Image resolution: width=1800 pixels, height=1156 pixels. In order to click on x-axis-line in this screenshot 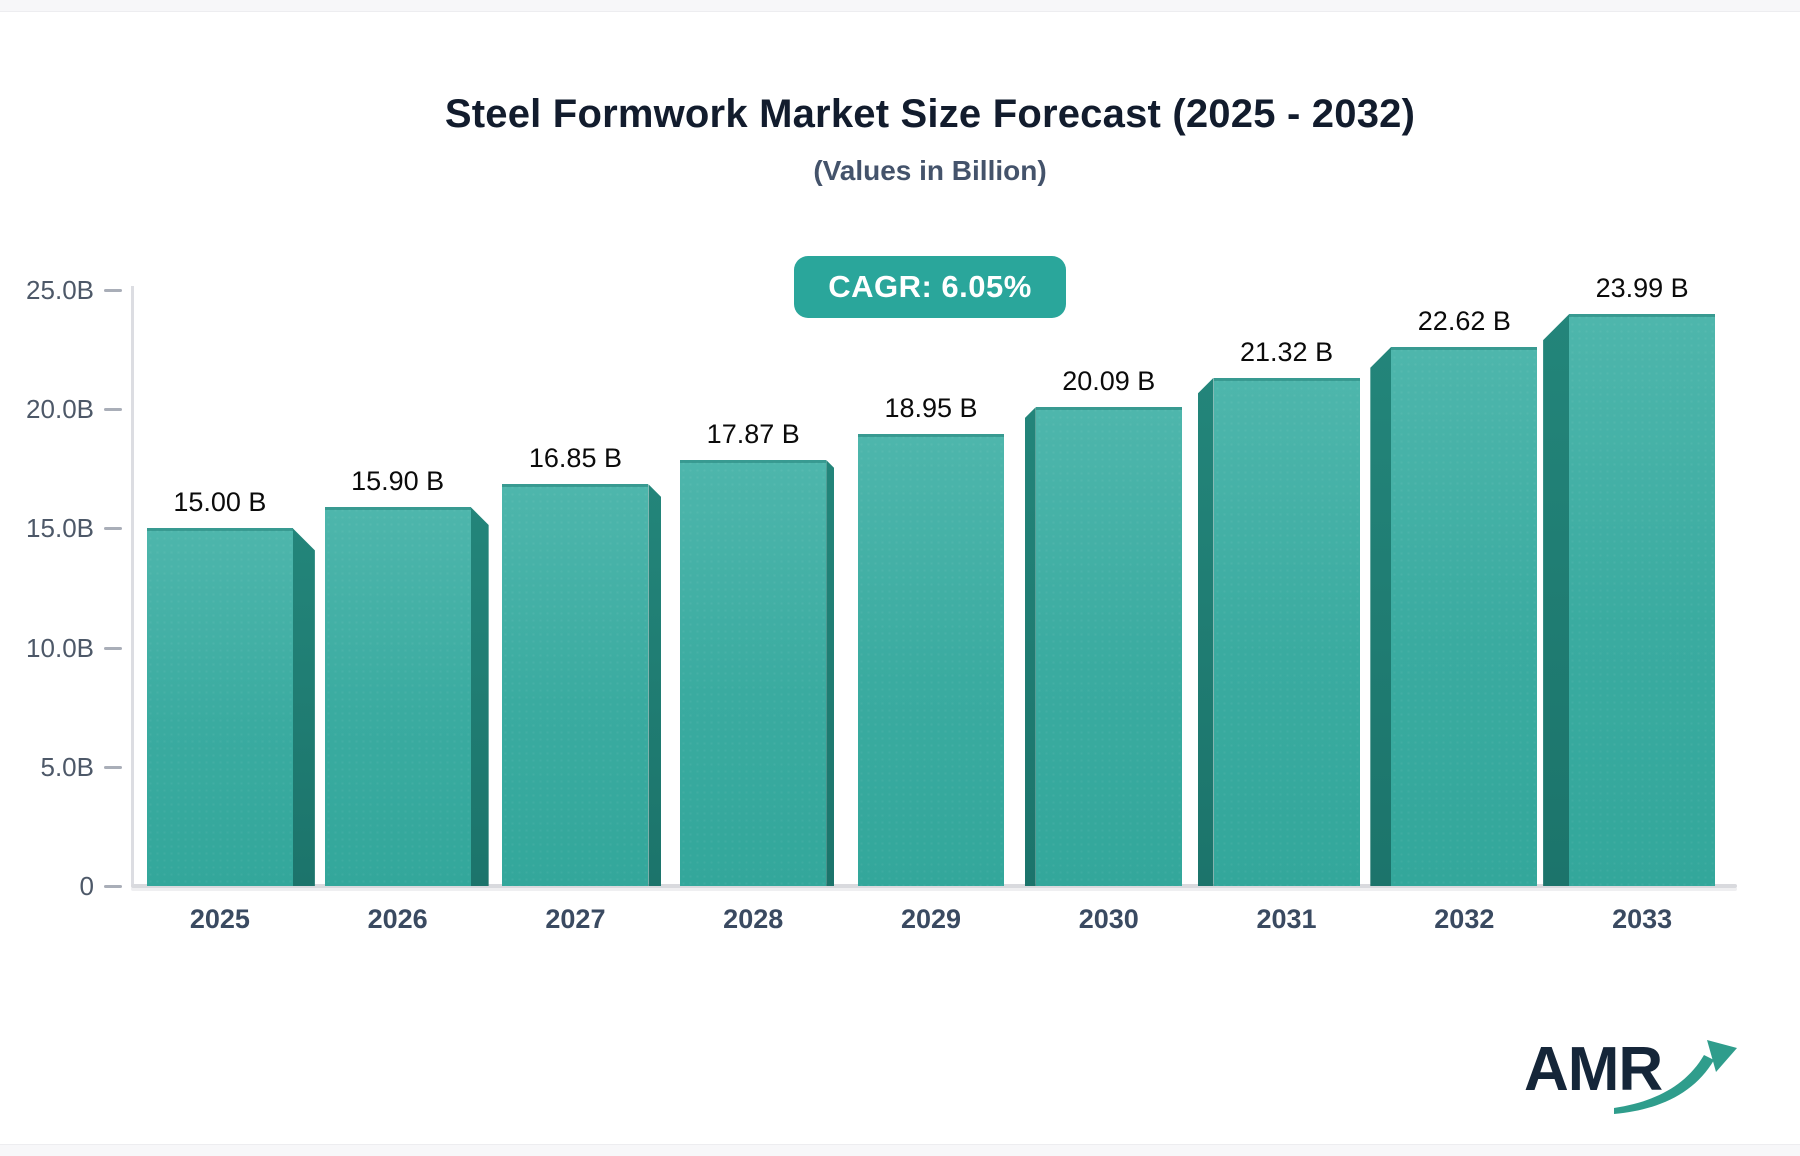, I will do `click(934, 886)`.